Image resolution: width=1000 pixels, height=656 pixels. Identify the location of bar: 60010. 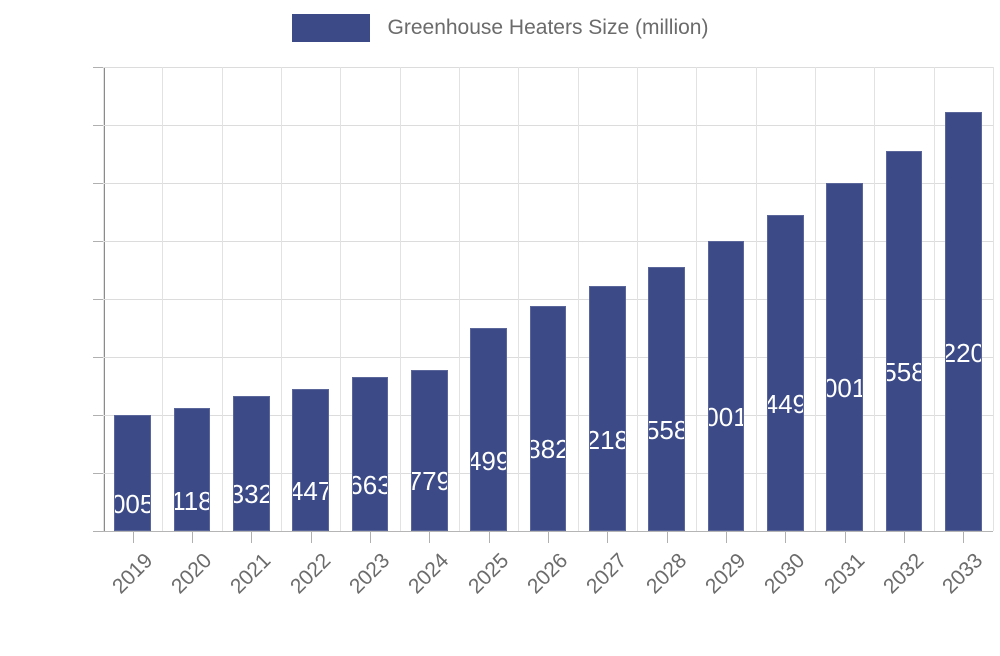
(845, 356).